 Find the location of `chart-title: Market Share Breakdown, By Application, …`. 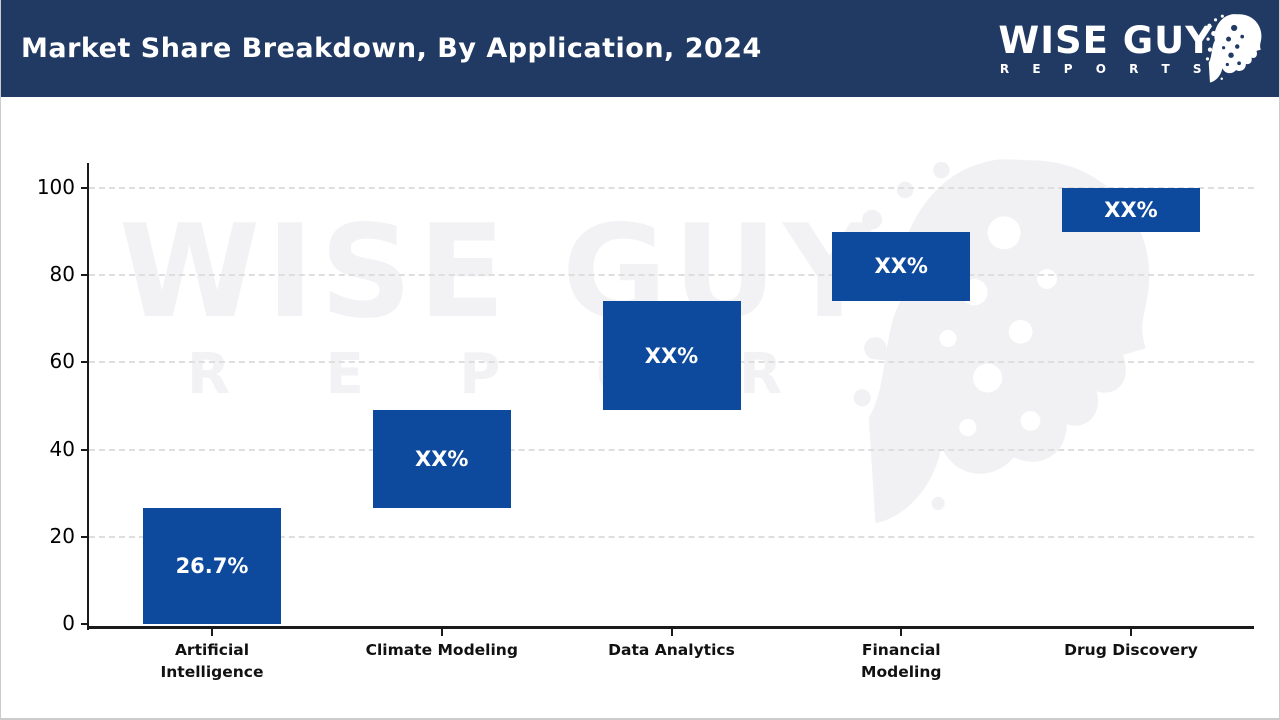

chart-title: Market Share Breakdown, By Application, … is located at coordinates (391, 48).